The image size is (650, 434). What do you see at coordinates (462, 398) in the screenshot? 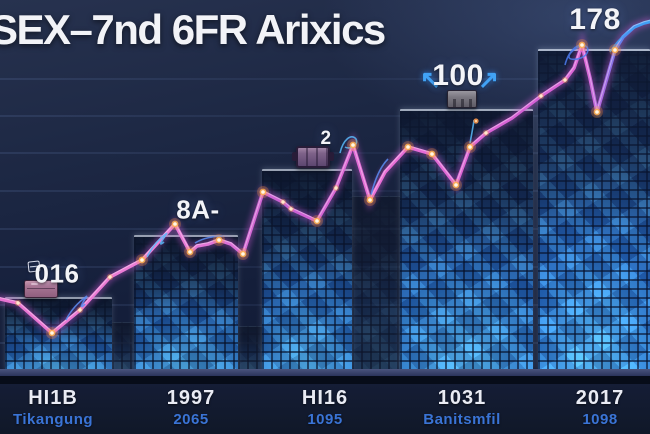
I see `axis-label: 1031` at bounding box center [462, 398].